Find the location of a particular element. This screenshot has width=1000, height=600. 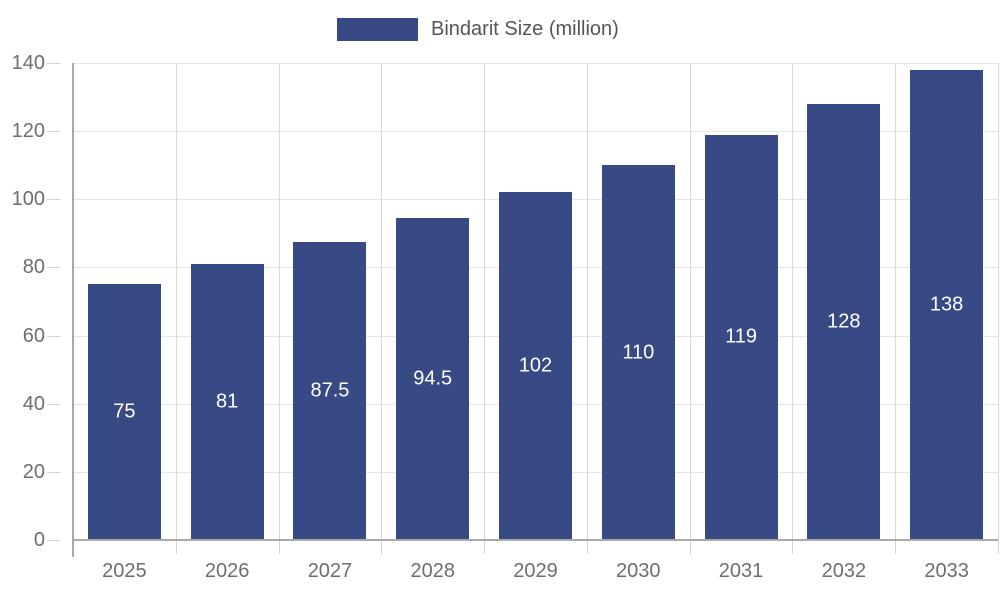

bar-2033 is located at coordinates (947, 304).